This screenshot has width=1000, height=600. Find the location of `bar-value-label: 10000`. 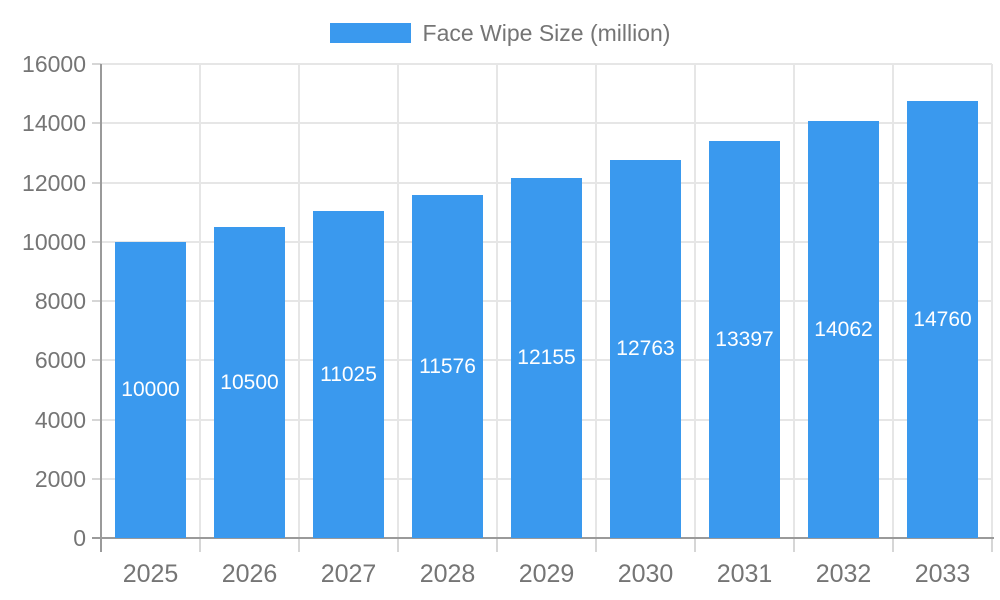

bar-value-label: 10000 is located at coordinates (150, 390).